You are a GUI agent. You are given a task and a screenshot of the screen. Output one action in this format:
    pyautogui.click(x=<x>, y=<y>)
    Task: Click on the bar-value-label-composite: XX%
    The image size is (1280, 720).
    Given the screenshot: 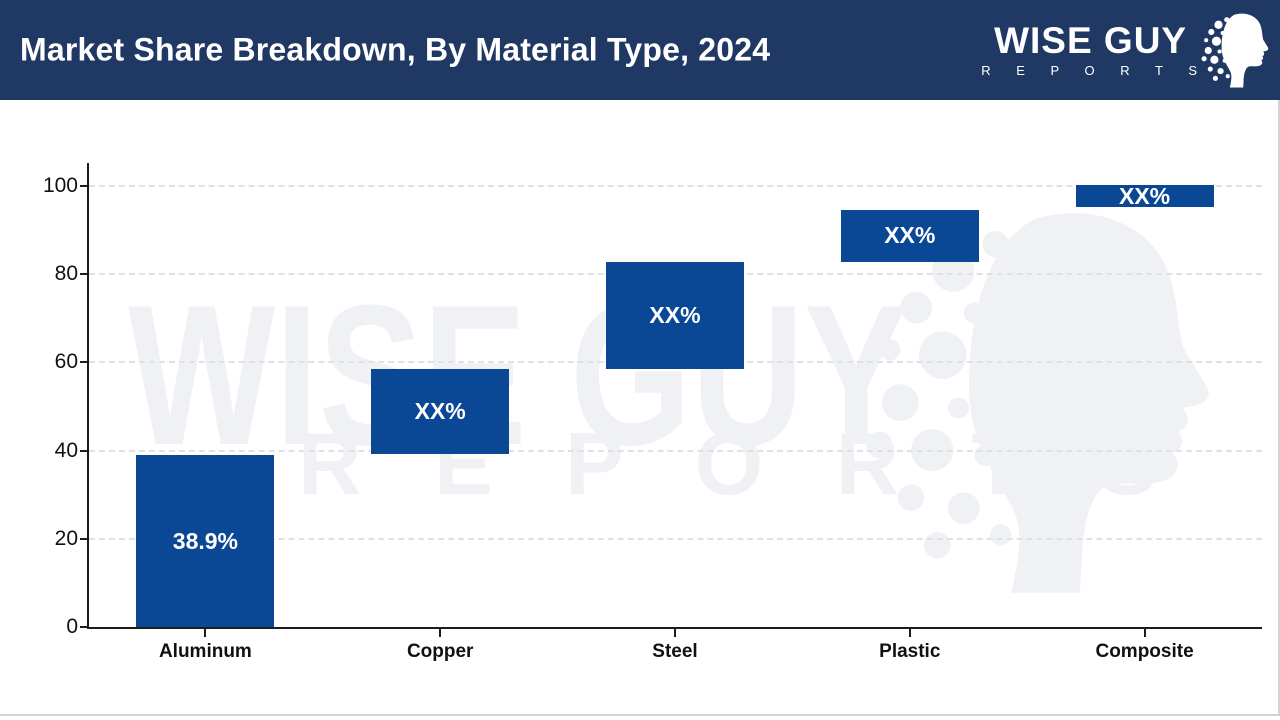 What is the action you would take?
    pyautogui.click(x=1145, y=195)
    